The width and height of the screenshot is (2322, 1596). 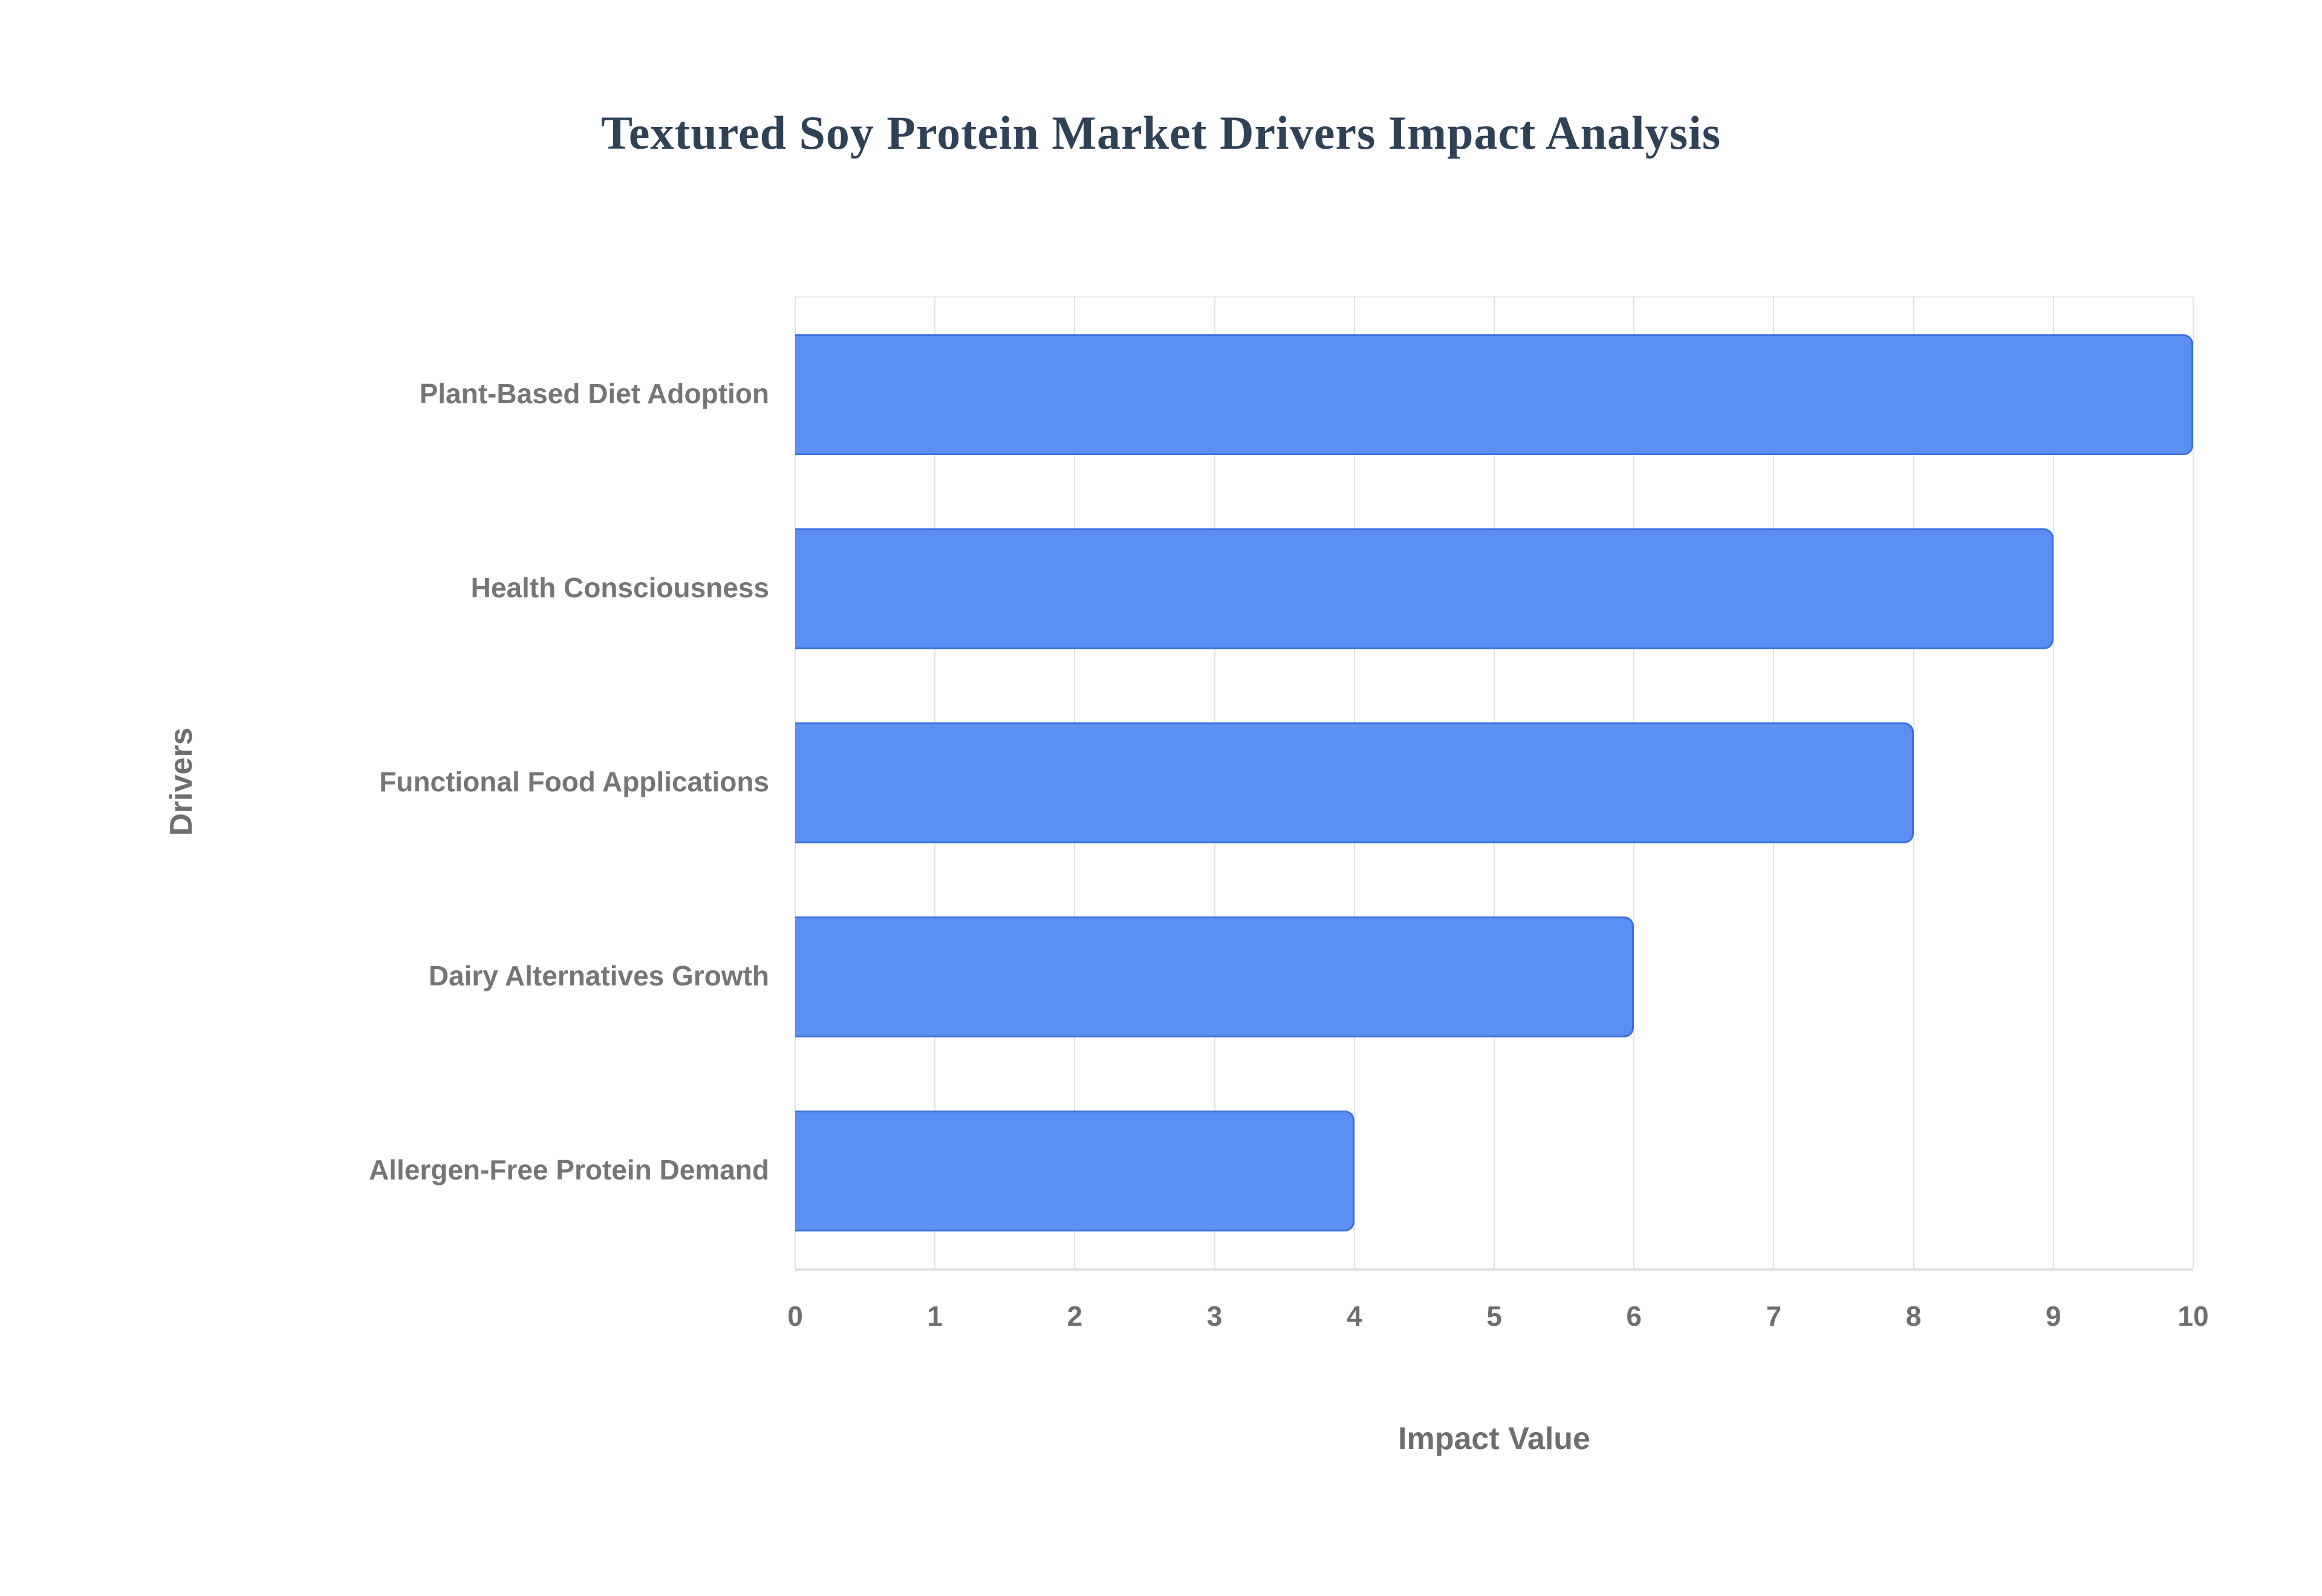 What do you see at coordinates (574, 781) in the screenshot?
I see `category-label: Functional Food Applications` at bounding box center [574, 781].